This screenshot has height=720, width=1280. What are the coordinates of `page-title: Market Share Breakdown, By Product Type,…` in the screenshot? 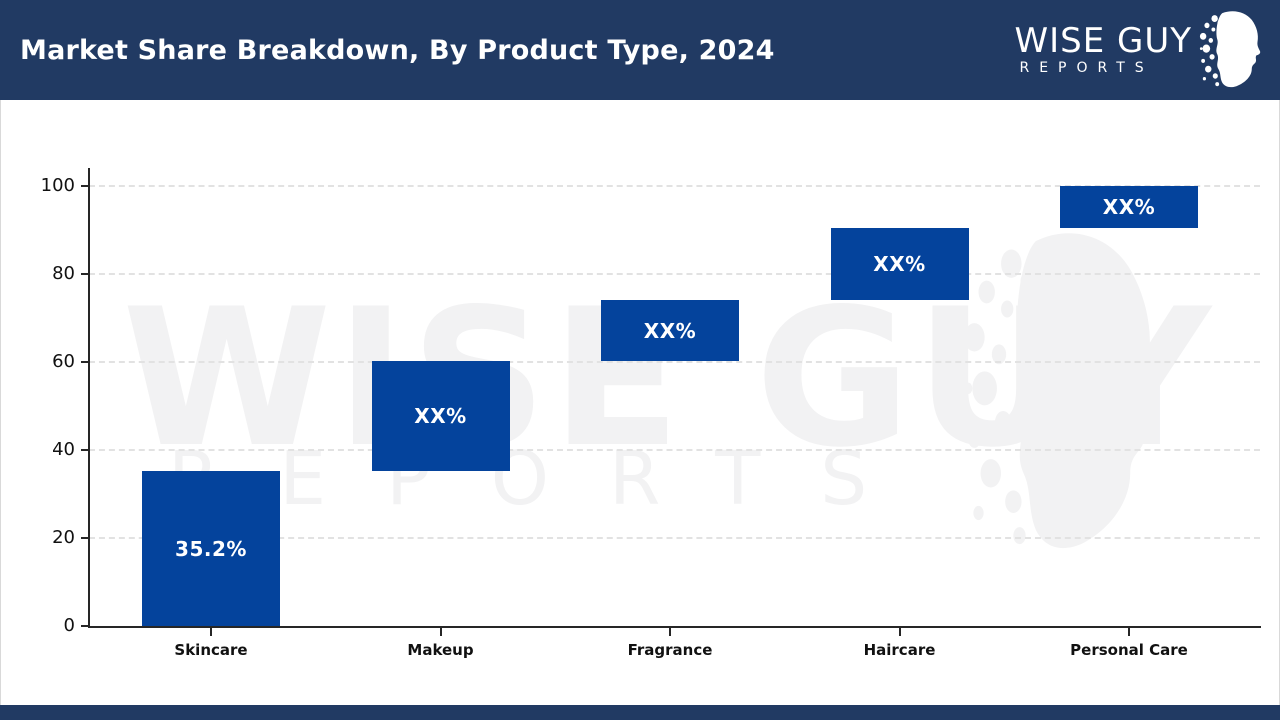 It's located at (397, 50).